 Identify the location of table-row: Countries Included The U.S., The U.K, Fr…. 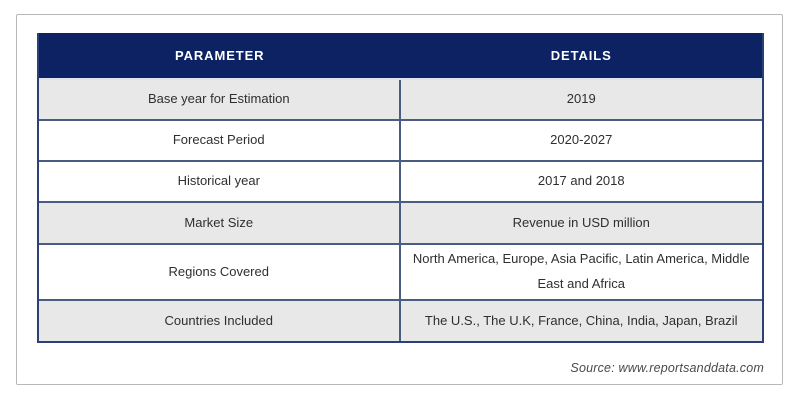
(400, 320).